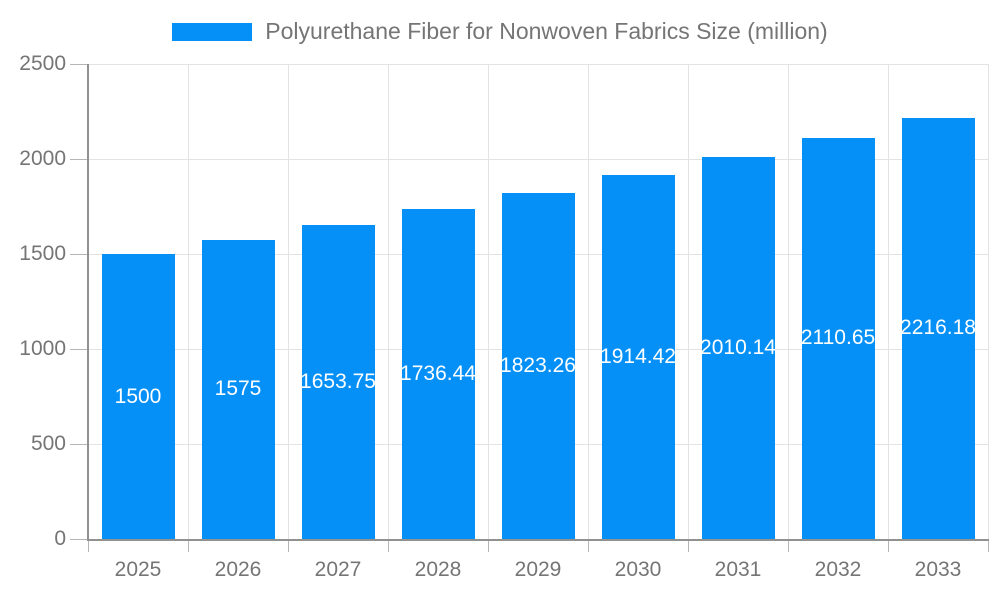  I want to click on bar: 1653.75, so click(338, 381).